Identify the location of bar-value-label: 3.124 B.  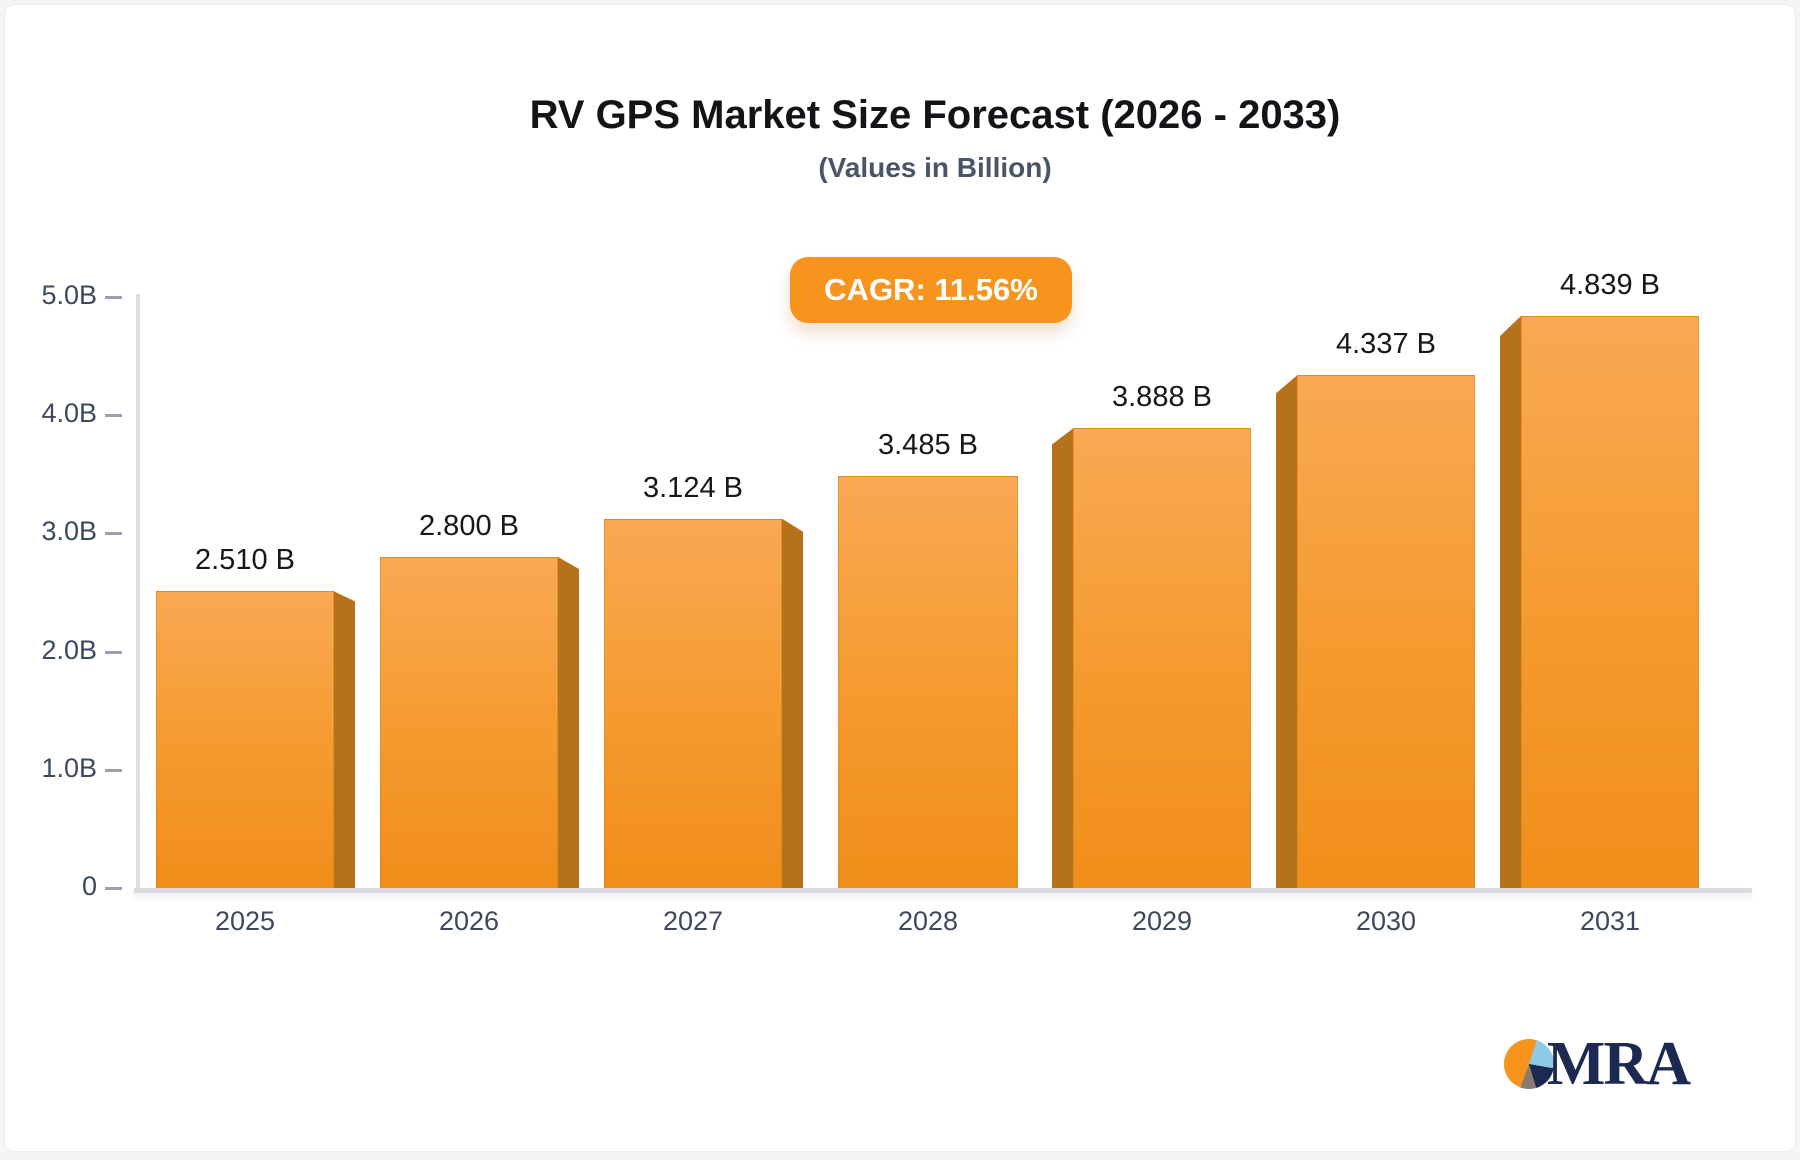
(693, 487).